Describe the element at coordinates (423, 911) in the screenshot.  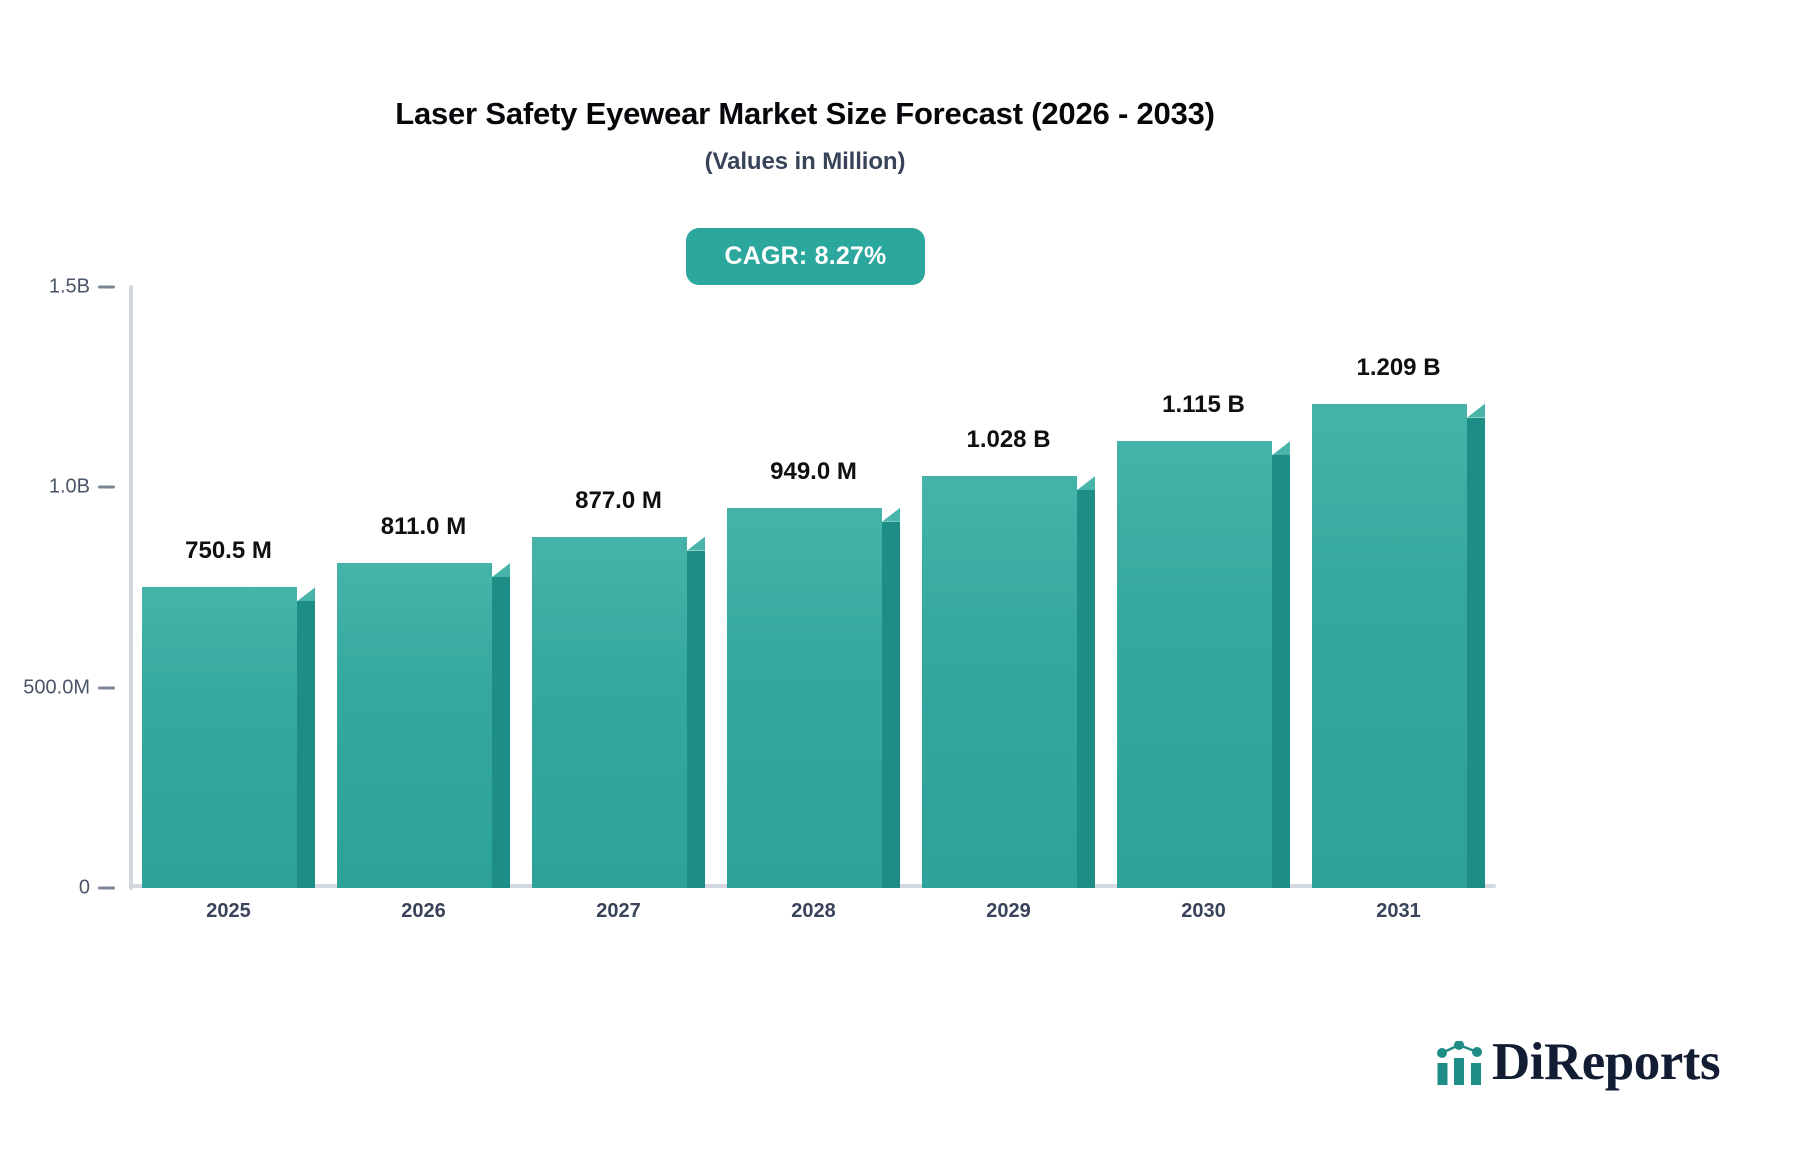
I see `x-axis-label: 2026` at that location.